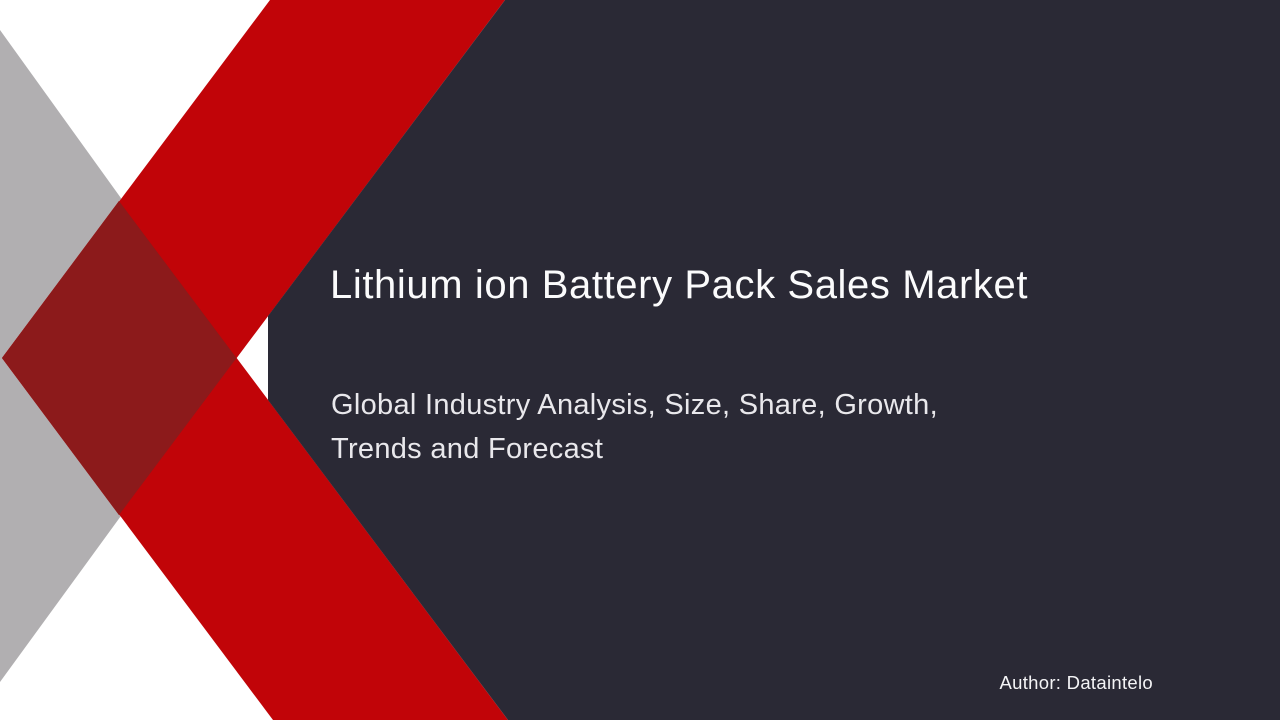  Describe the element at coordinates (119, 358) in the screenshot. I see `red-overlap-diamond` at that location.